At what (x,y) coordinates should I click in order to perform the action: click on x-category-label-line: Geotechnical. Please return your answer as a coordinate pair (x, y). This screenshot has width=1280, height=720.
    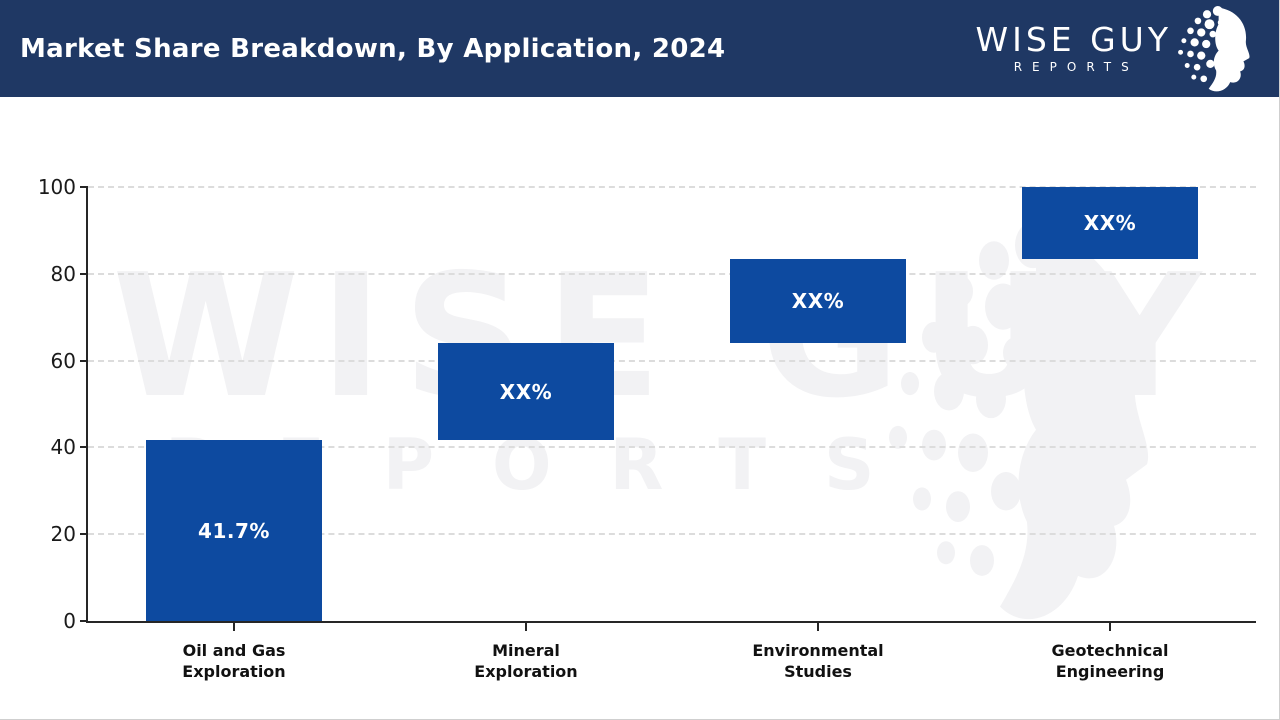
    Looking at the image, I should click on (1110, 650).